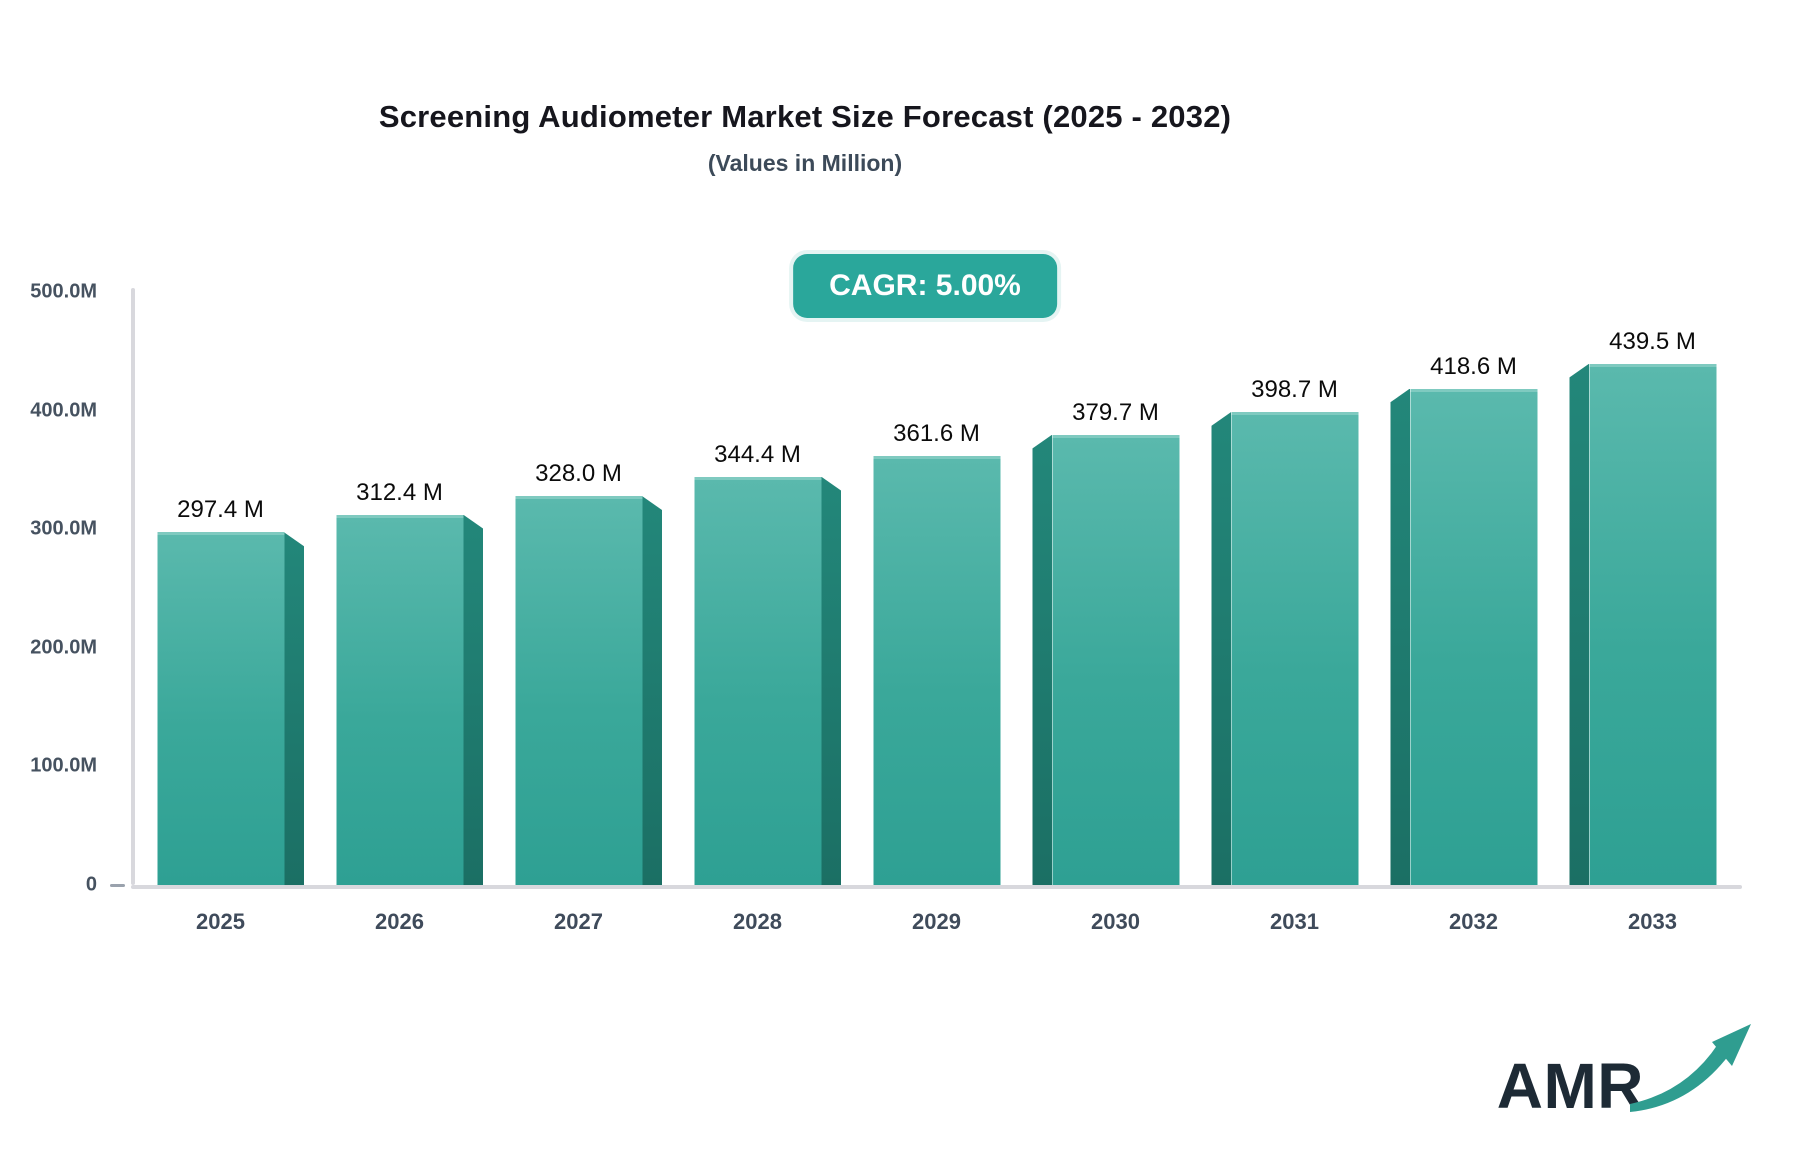  What do you see at coordinates (220, 921) in the screenshot?
I see `x-axis-tick-label: 2025` at bounding box center [220, 921].